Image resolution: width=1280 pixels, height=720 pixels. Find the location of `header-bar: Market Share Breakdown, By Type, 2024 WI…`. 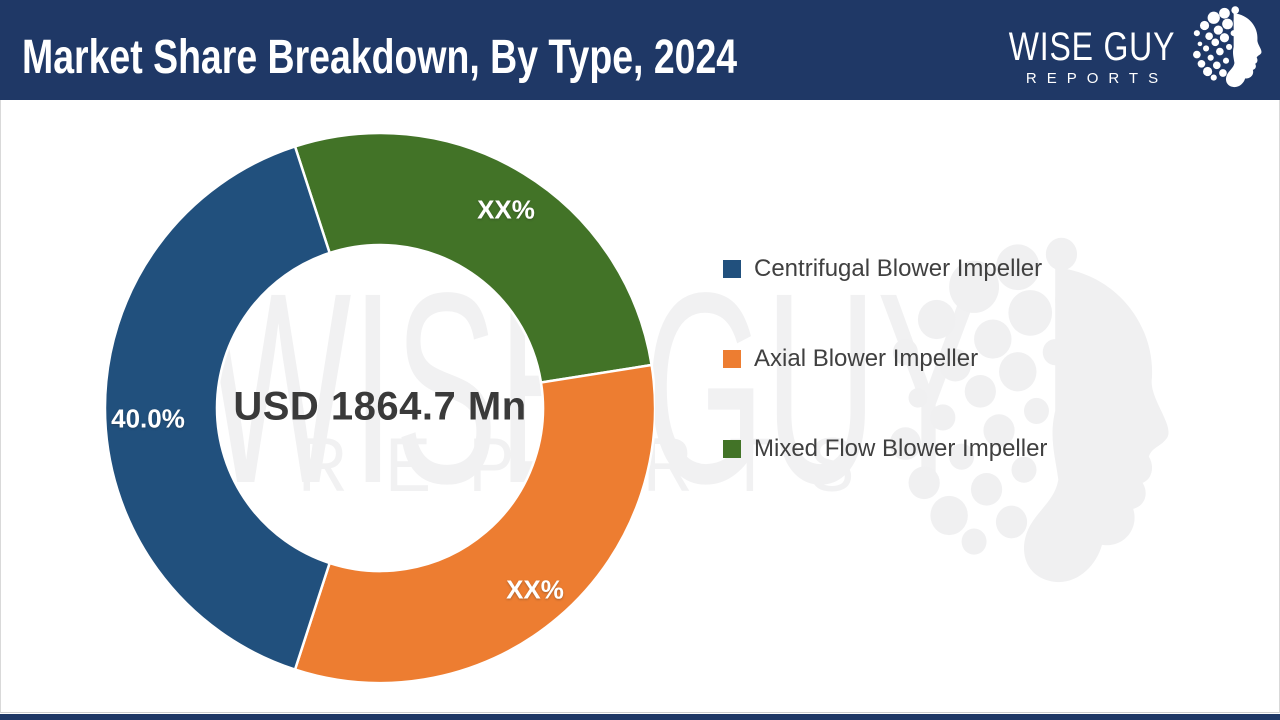

header-bar: Market Share Breakdown, By Type, 2024 WI… is located at coordinates (640, 50).